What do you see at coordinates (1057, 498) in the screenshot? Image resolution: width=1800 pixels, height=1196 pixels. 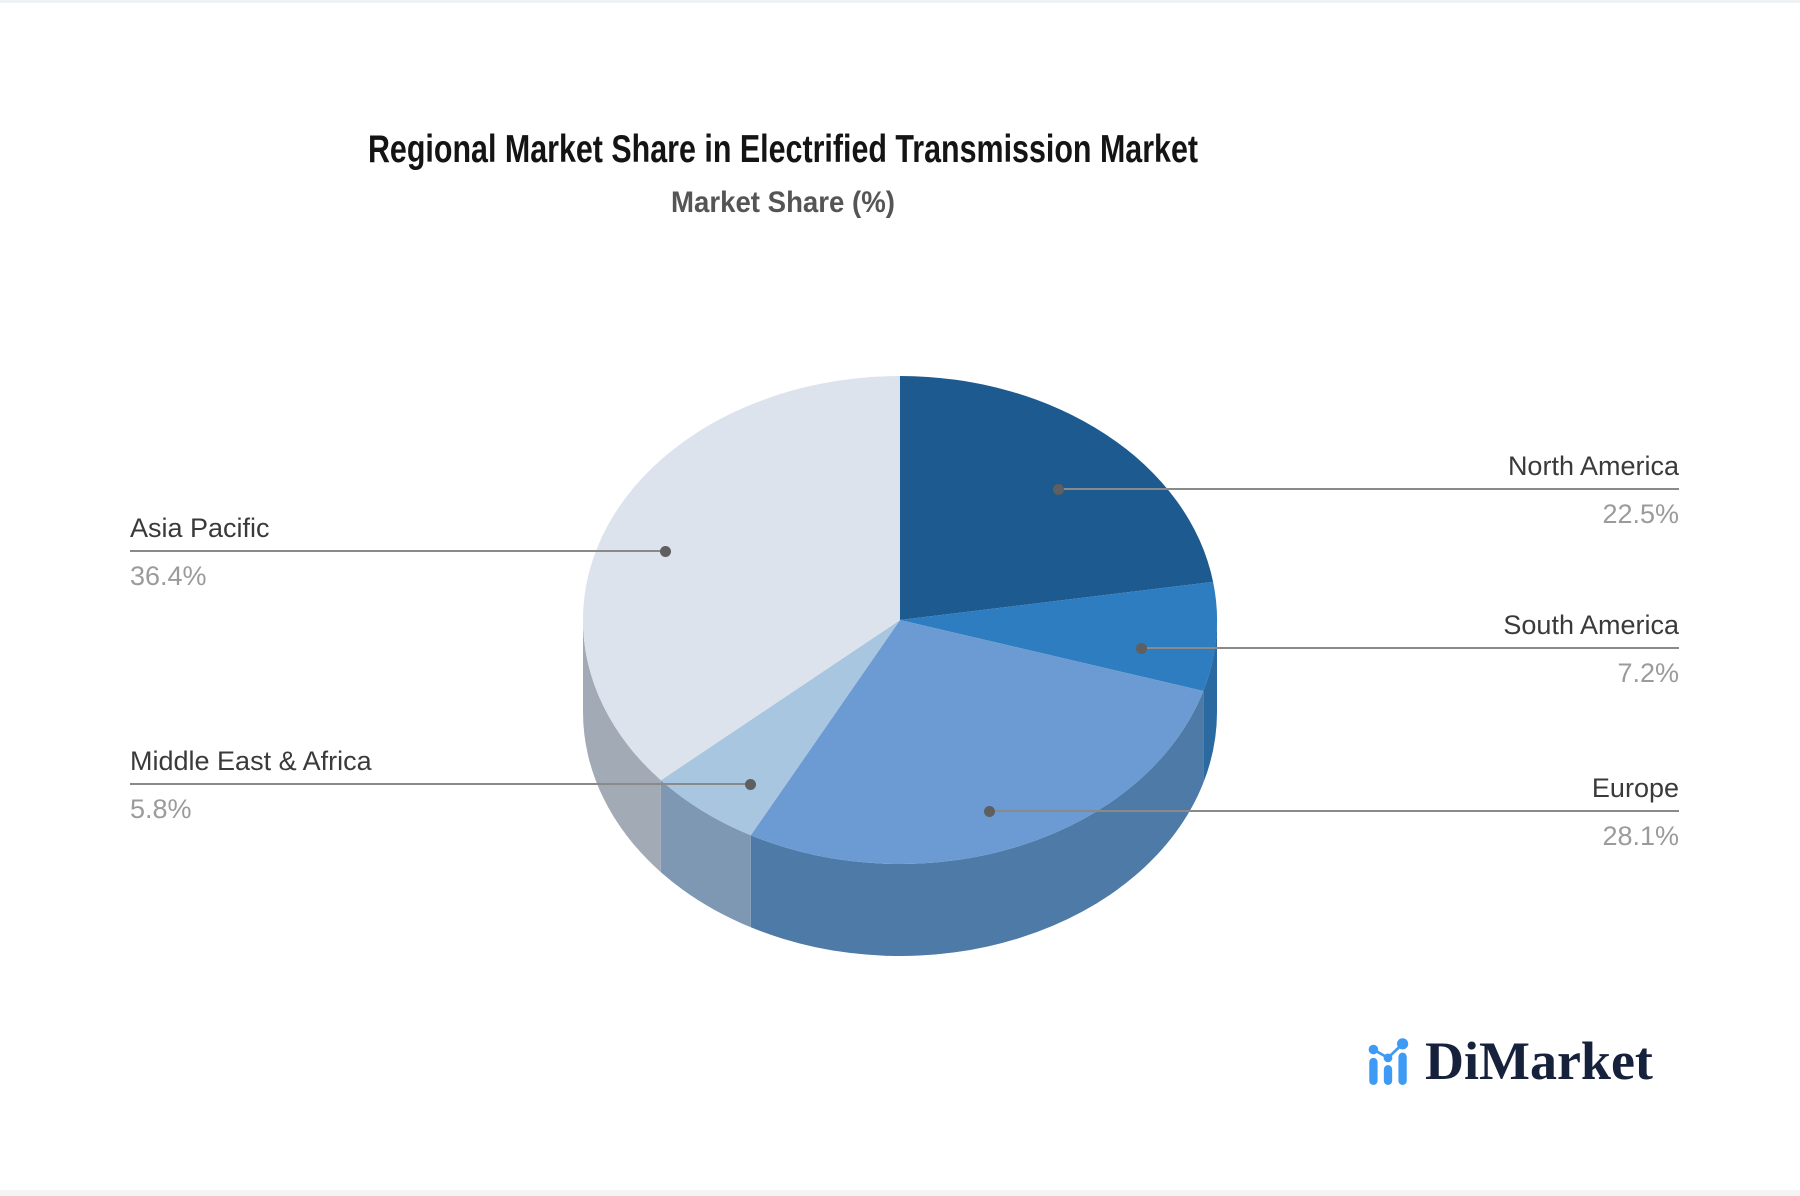 I see `pie-slice-north-america` at bounding box center [1057, 498].